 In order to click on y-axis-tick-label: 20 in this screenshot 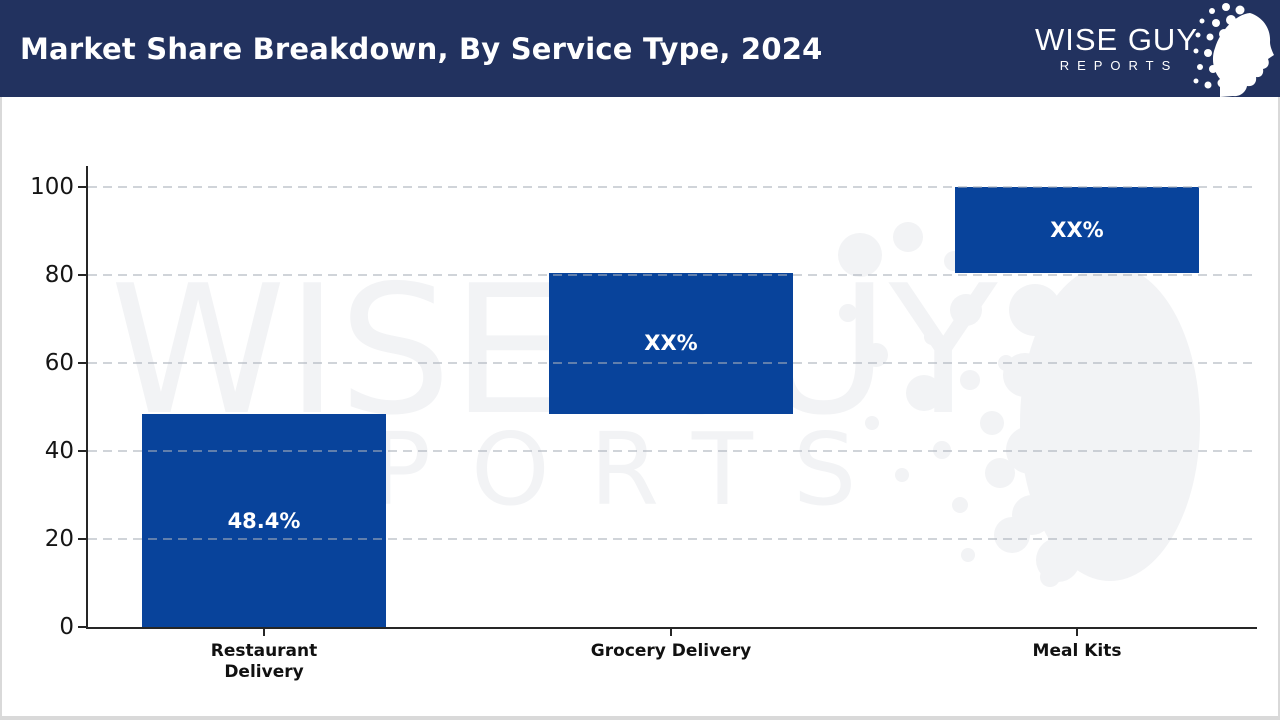, I will do `click(59, 539)`.